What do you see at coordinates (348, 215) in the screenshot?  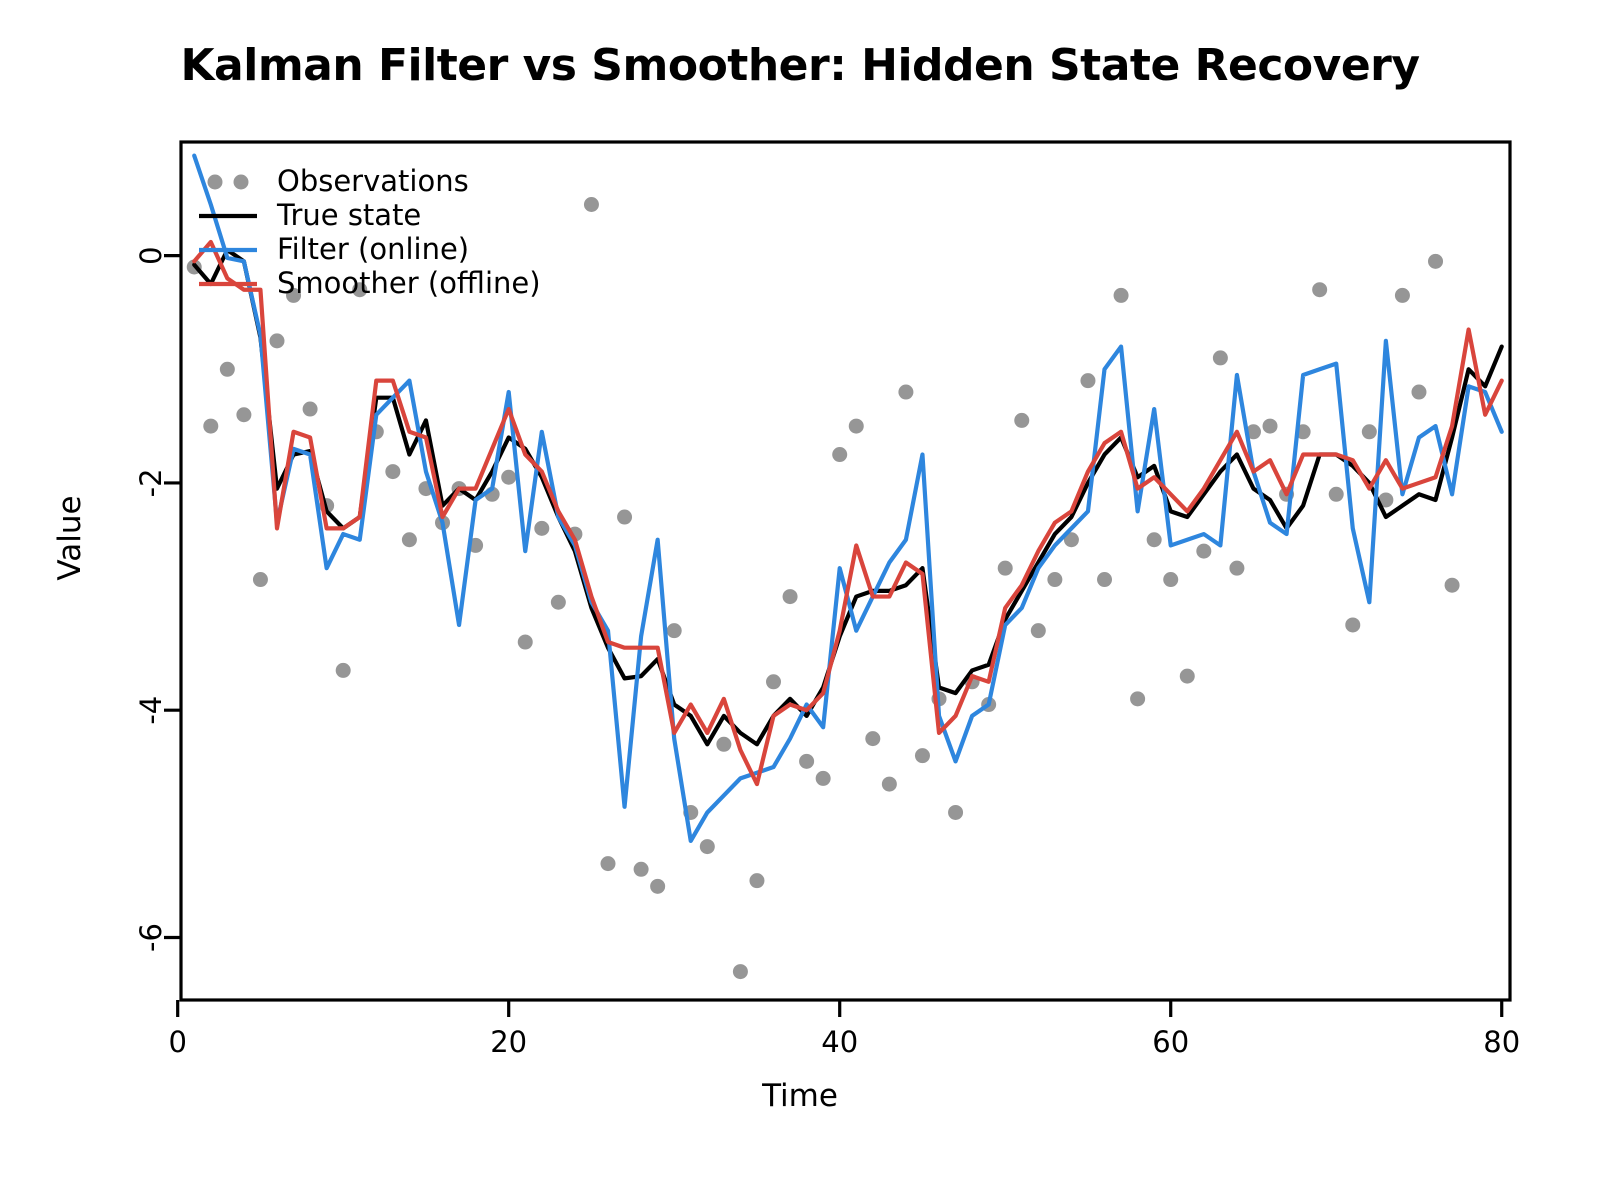 I see `legend-label: True state` at bounding box center [348, 215].